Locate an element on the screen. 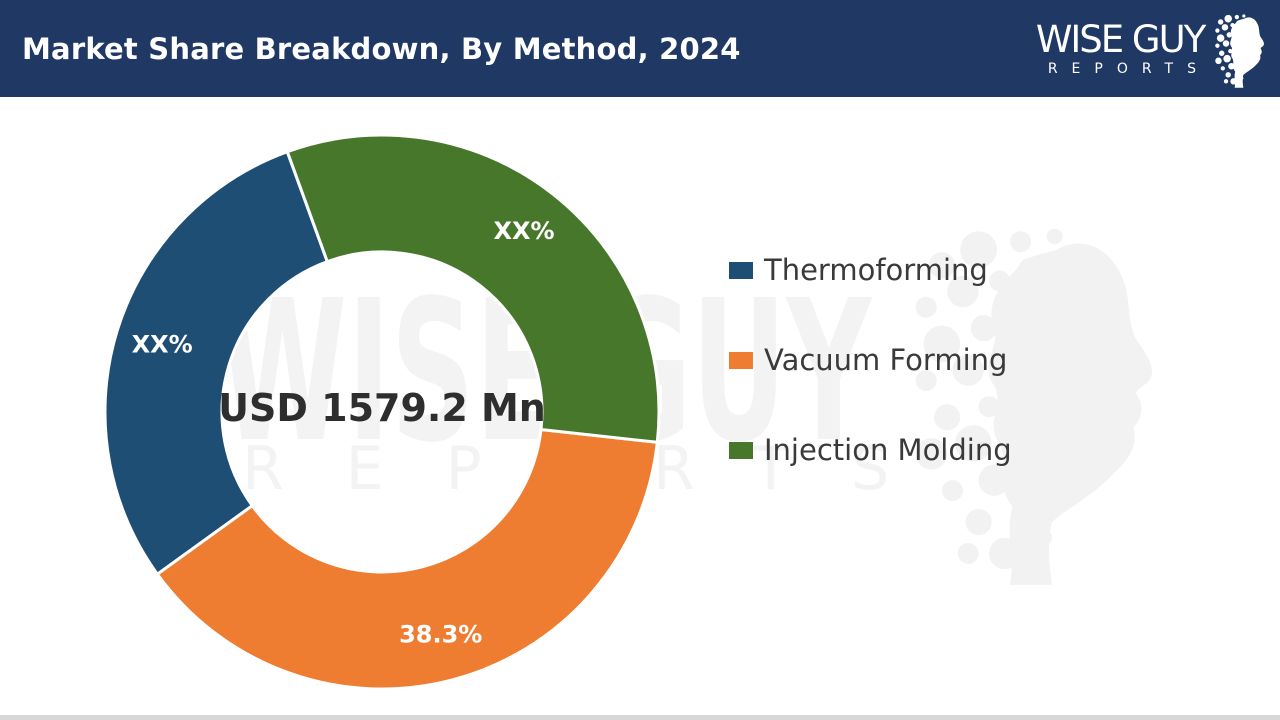 This screenshot has width=1280, height=720. legend-label-vacuum-forming: Vacuum Forming is located at coordinates (886, 359).